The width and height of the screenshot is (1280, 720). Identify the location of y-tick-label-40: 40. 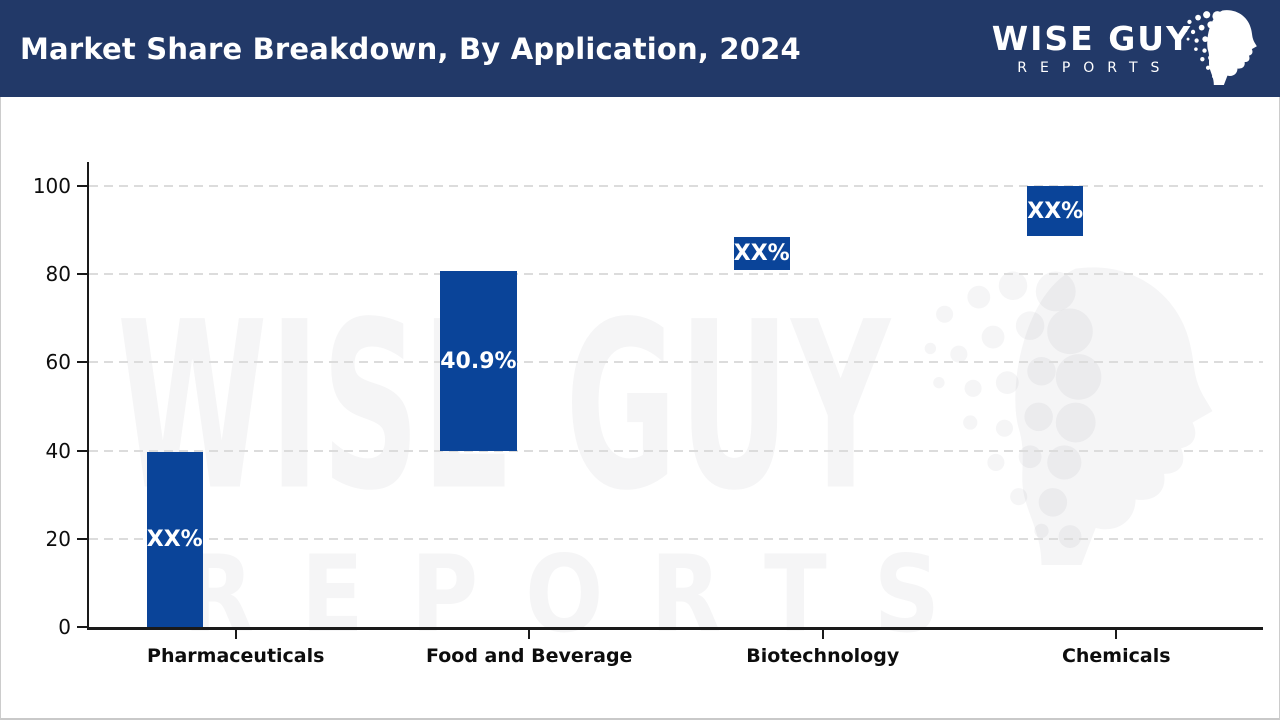
(58, 450).